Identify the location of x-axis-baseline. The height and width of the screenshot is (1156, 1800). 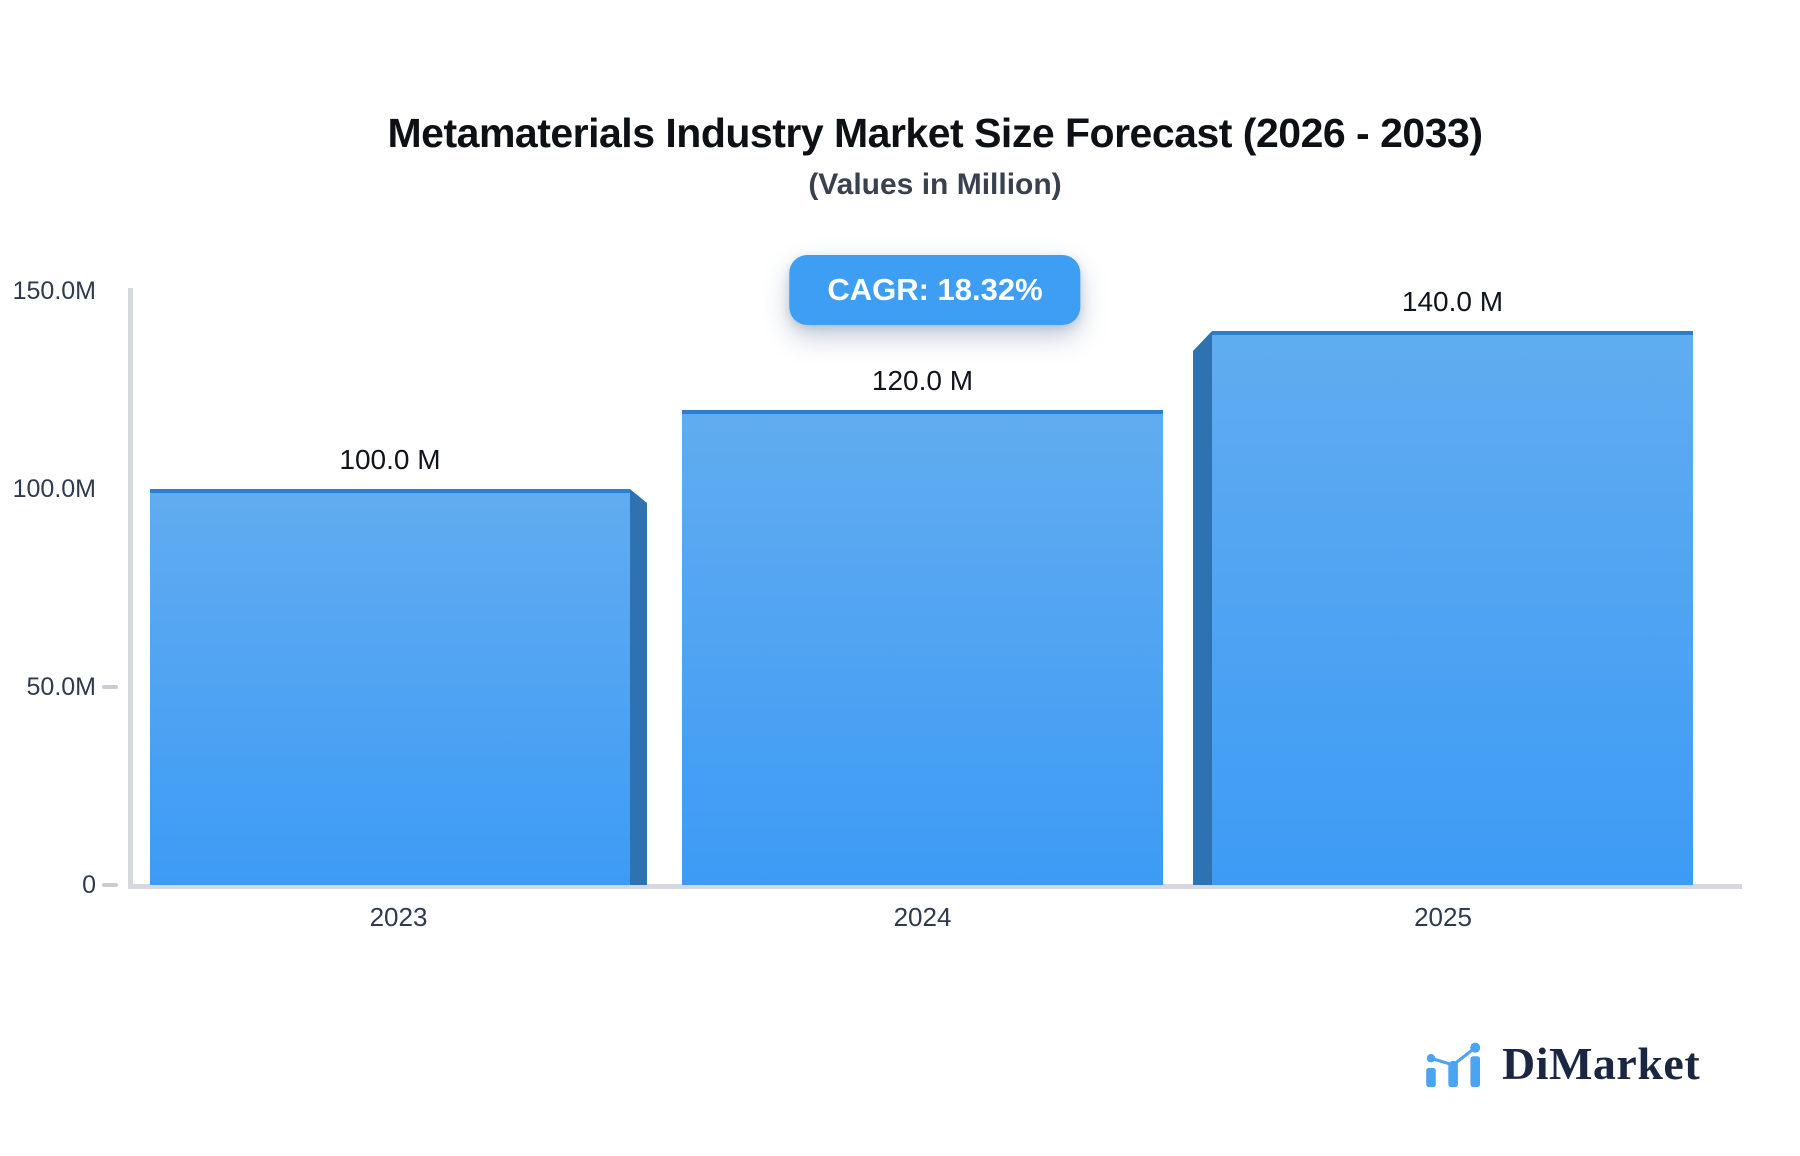
(935, 886).